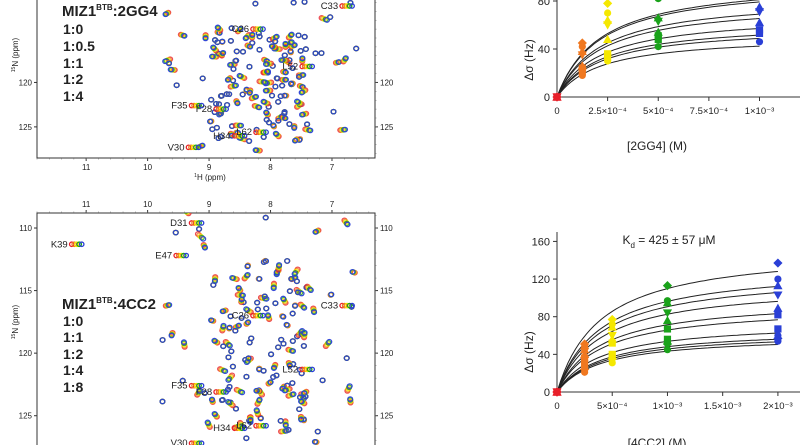 The width and height of the screenshot is (800, 445). I want to click on y-tick-label-right: 120, so click(387, 82).